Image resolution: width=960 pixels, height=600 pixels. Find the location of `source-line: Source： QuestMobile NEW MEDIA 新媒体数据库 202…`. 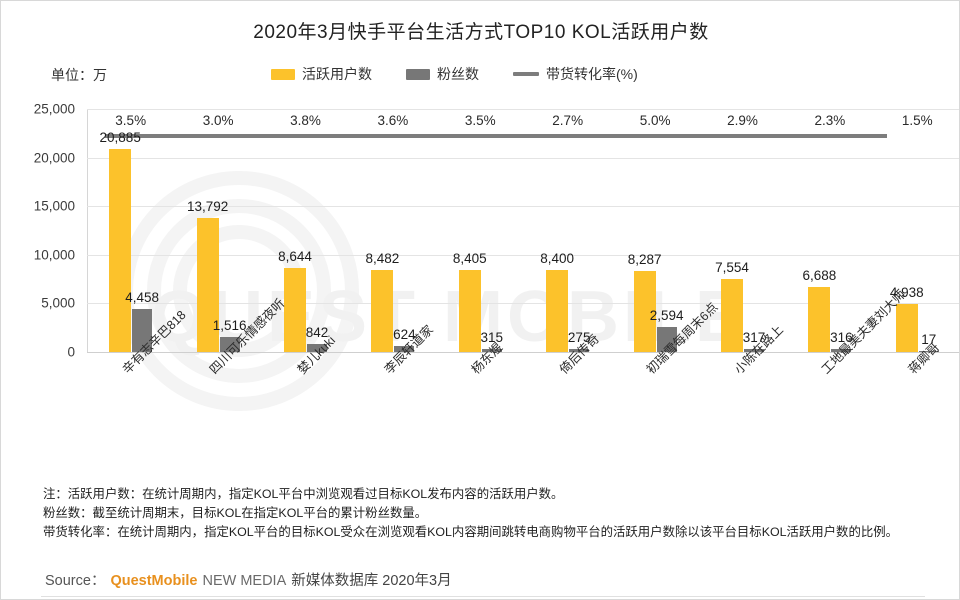

source-line: Source： QuestMobile NEW MEDIA 新媒体数据库 202… is located at coordinates (248, 579).